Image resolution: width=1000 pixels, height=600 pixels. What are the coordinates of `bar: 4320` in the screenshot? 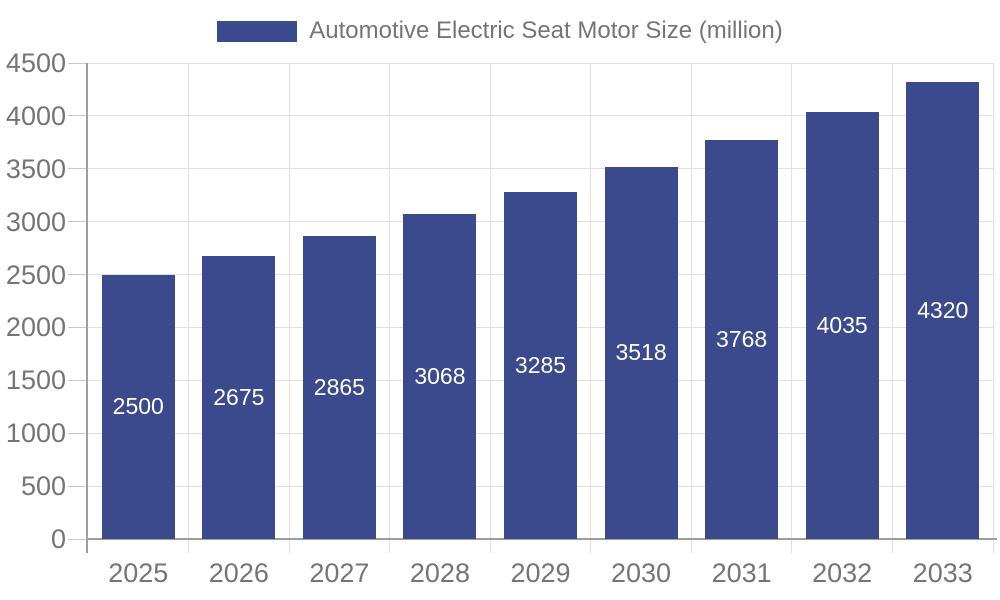 It's located at (943, 310).